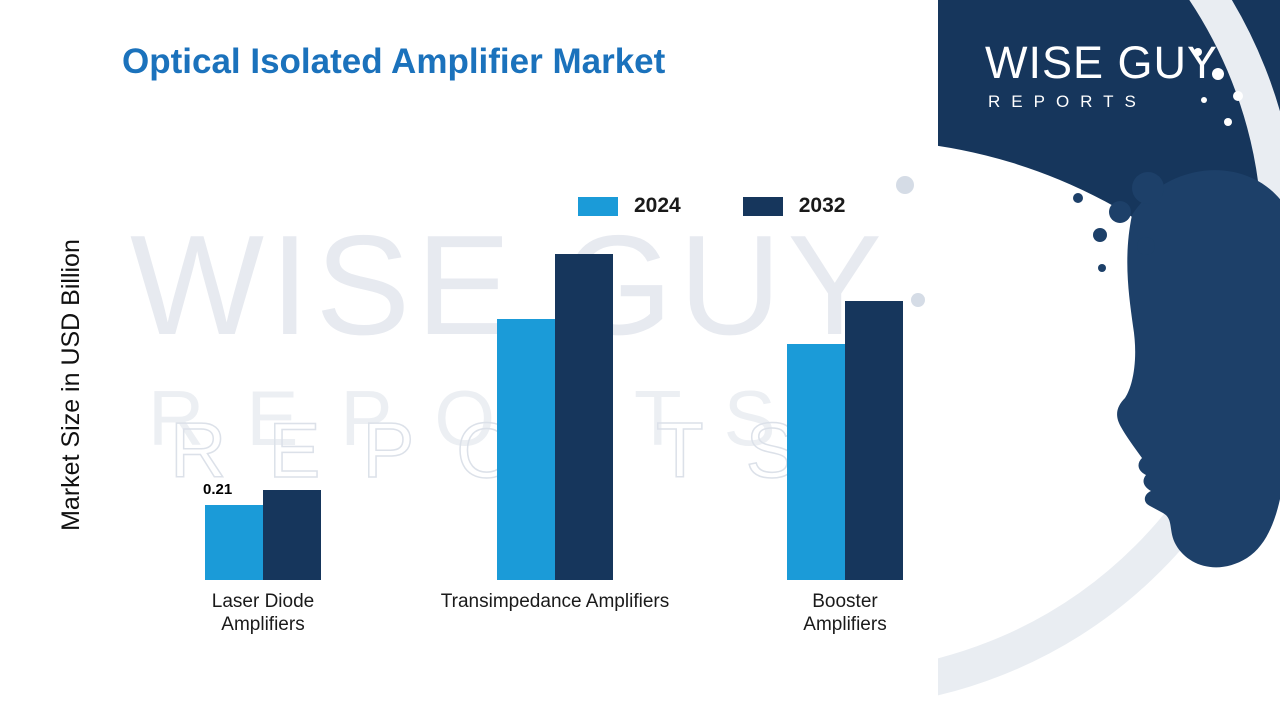 The height and width of the screenshot is (720, 1280). Describe the element at coordinates (233, 530) in the screenshot. I see `bar-2024-group-1: 0.21` at that location.